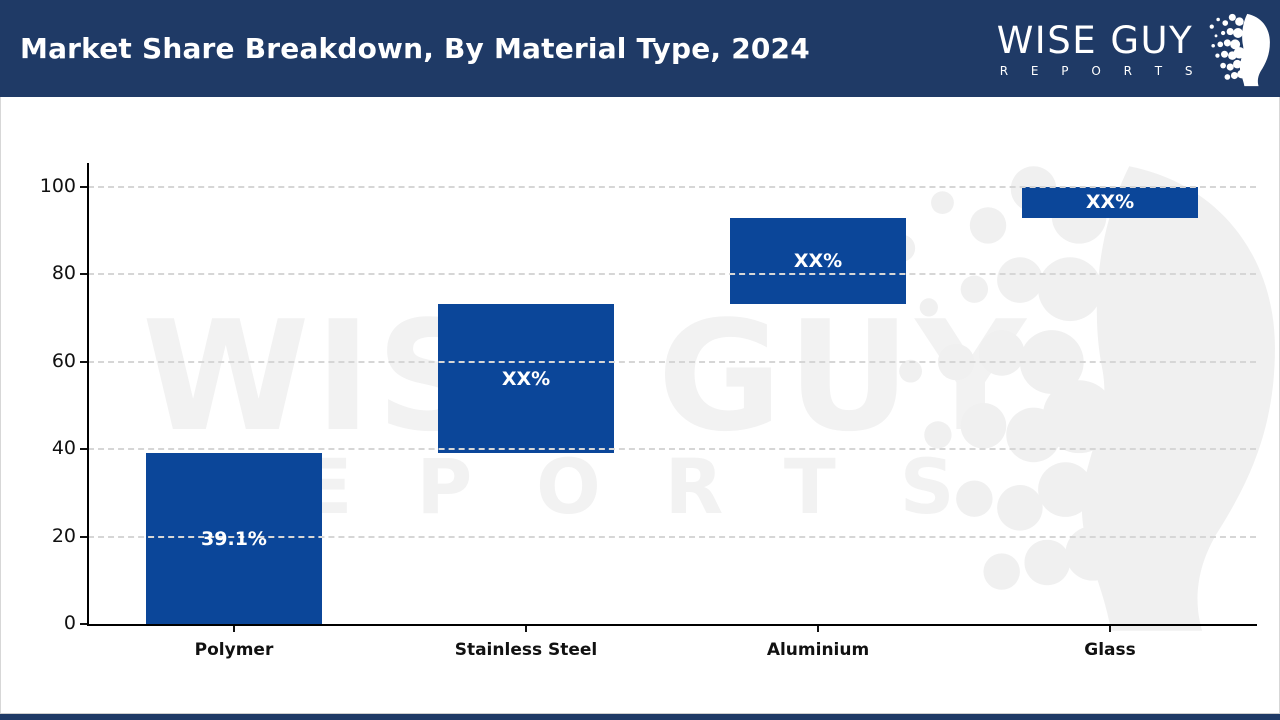  I want to click on logo-face-icon, so click(1239, 50).